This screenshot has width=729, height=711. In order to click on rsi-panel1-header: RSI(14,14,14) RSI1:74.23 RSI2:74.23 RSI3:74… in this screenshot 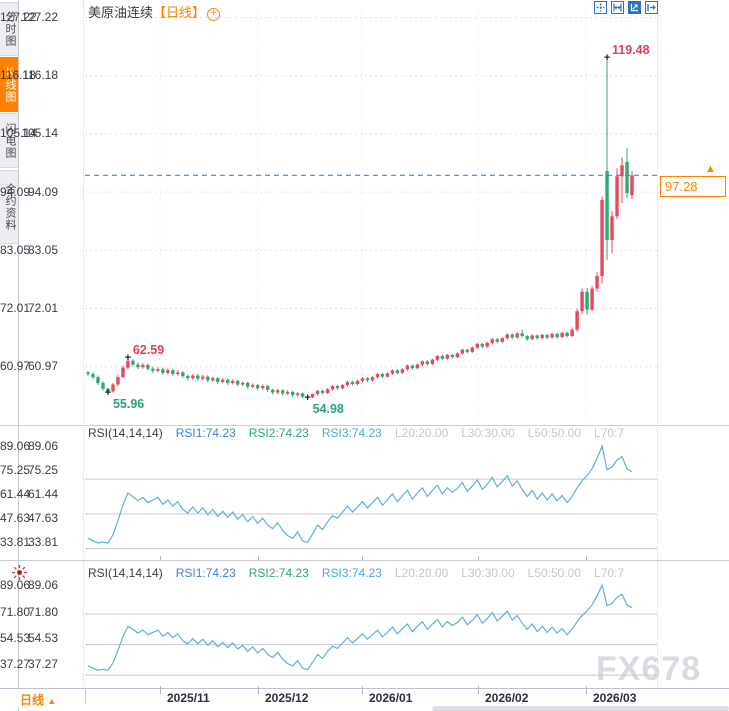, I will do `click(366, 433)`.